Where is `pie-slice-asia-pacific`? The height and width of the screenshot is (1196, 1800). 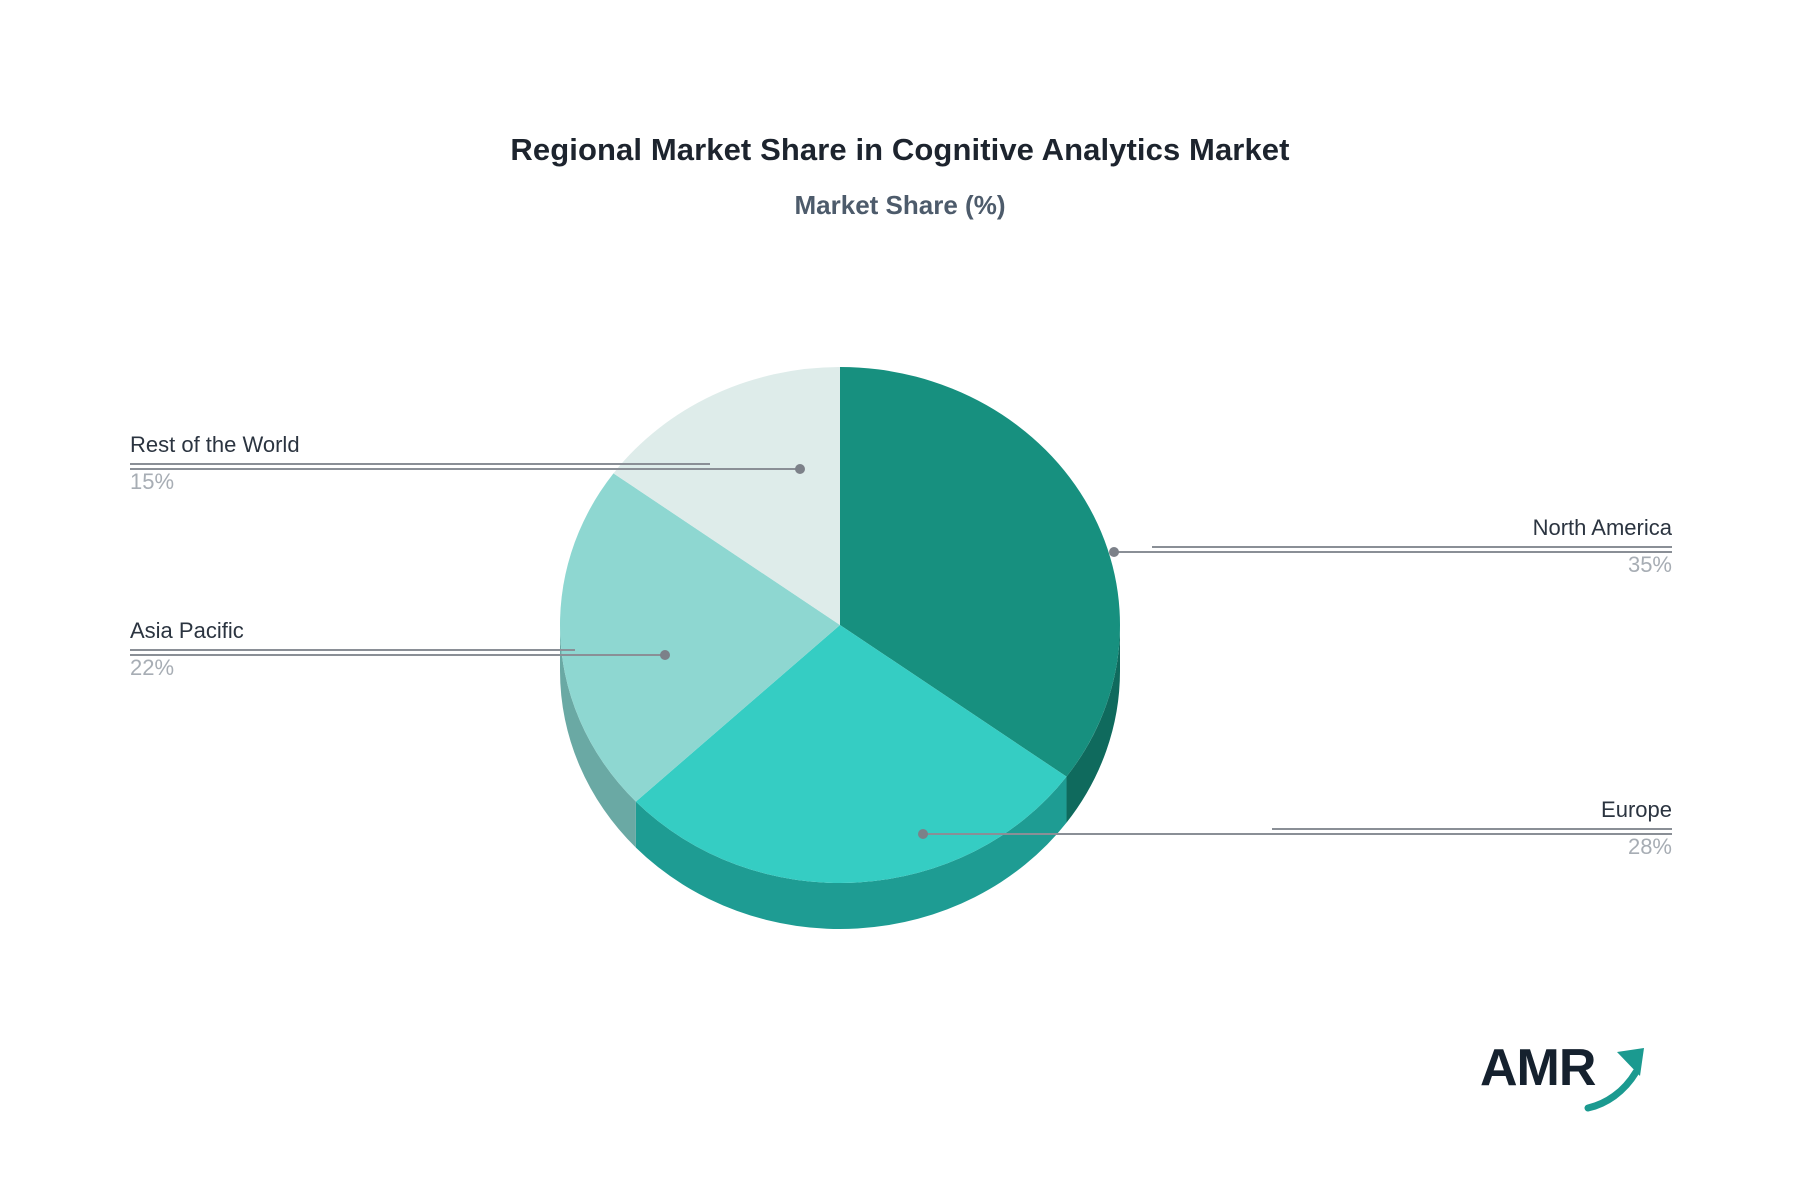
pie-slice-asia-pacific is located at coordinates (700, 637).